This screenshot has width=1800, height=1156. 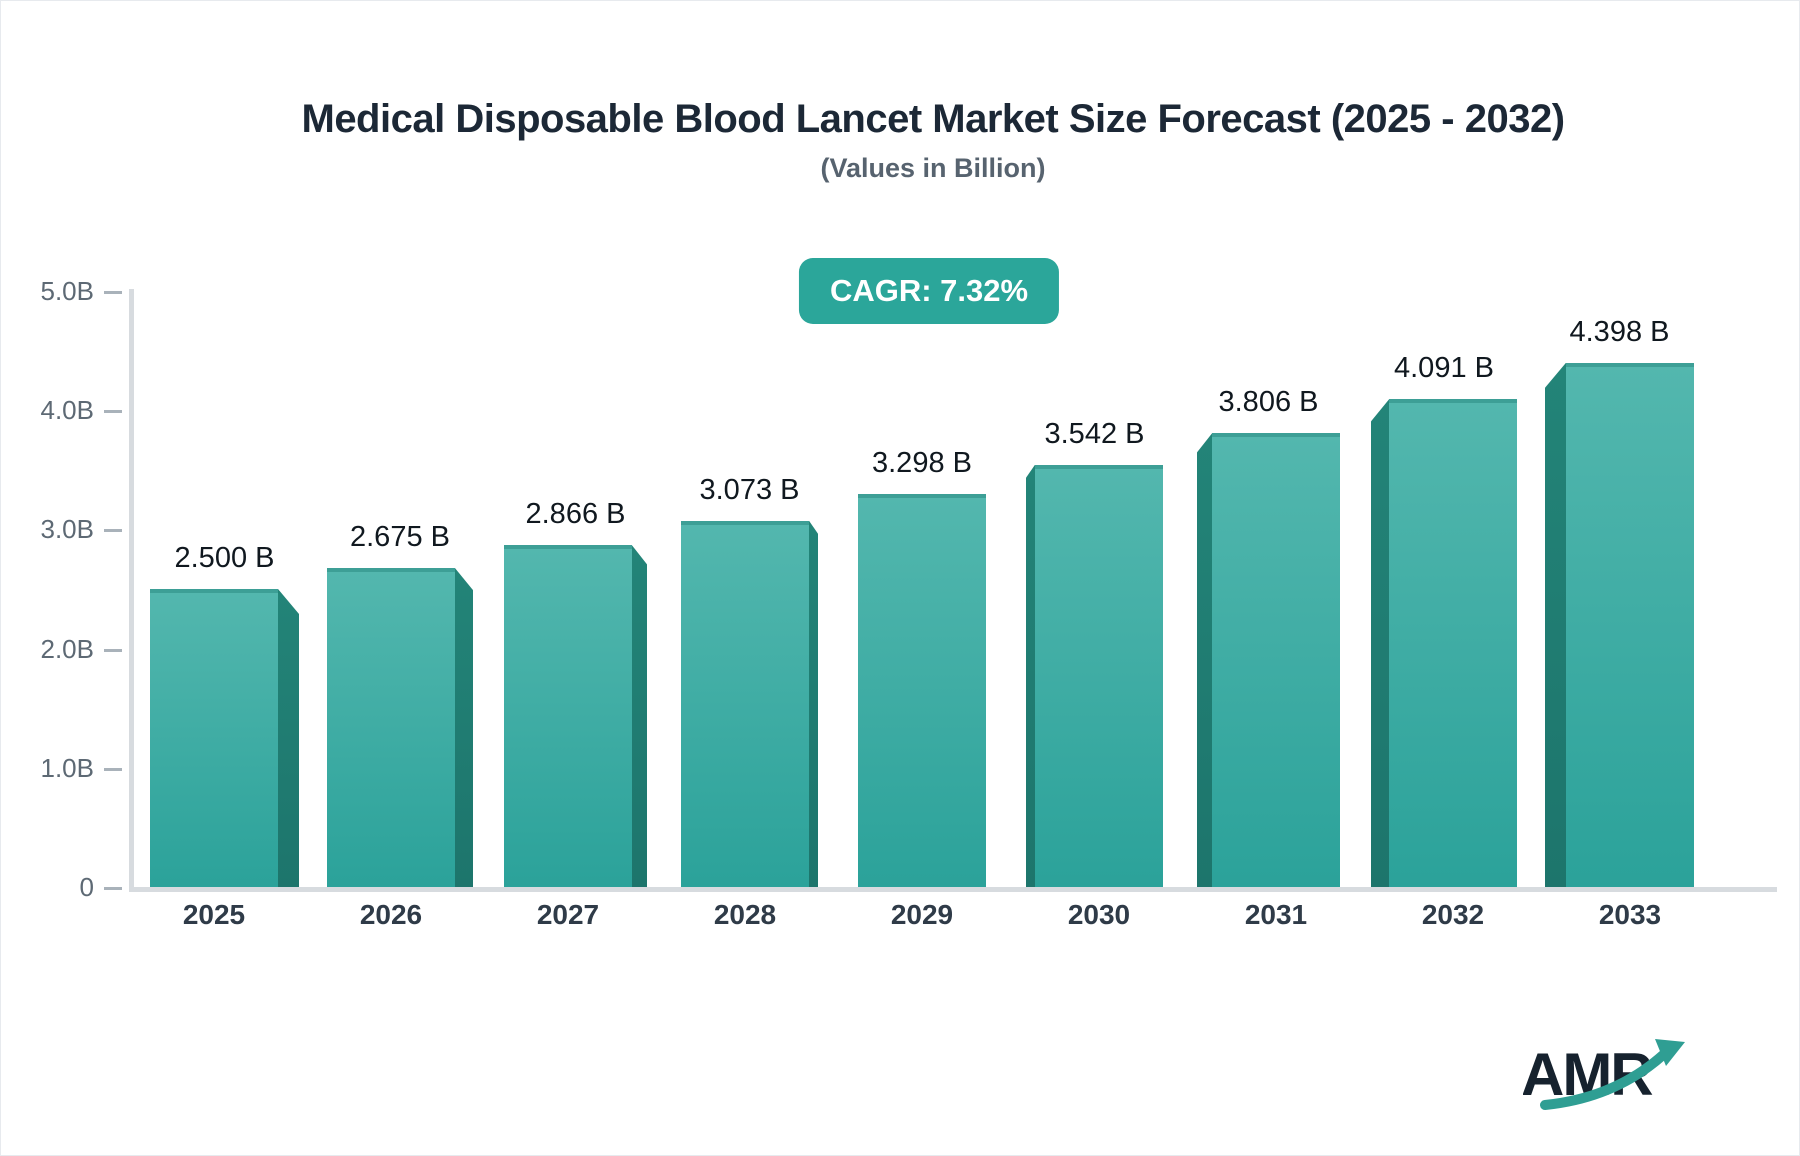 What do you see at coordinates (214, 914) in the screenshot?
I see `x-axis-label-2025: 2025` at bounding box center [214, 914].